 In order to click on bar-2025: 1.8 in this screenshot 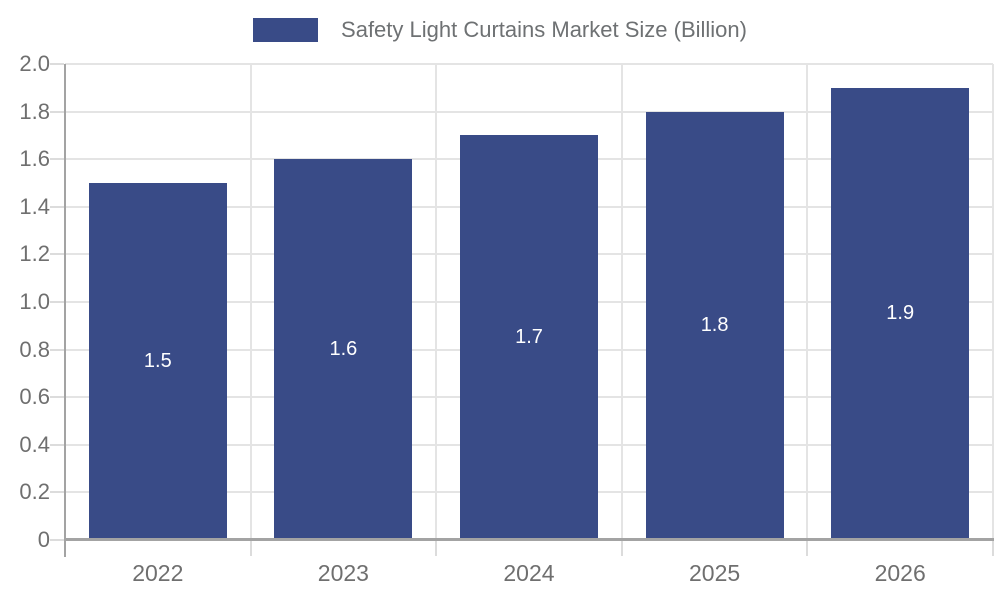, I will do `click(714, 325)`.